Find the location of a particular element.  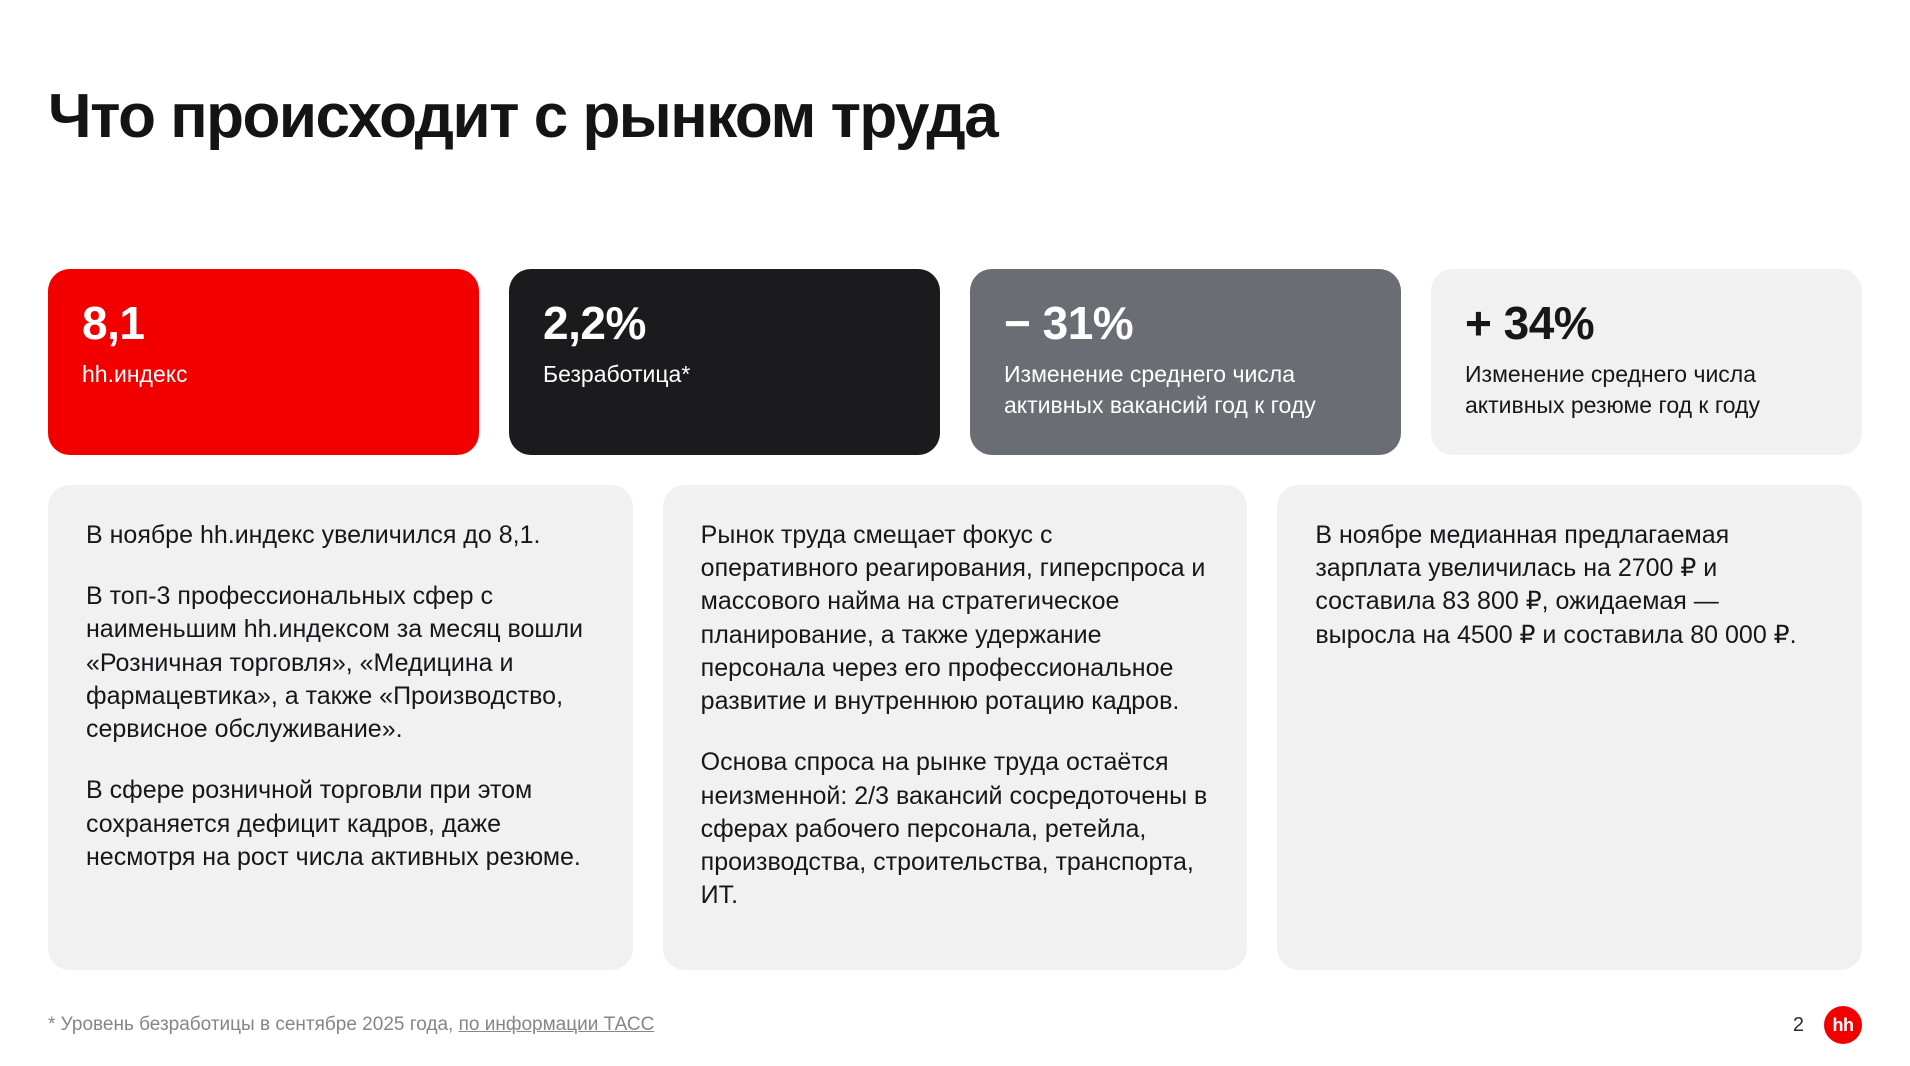

page-title: Что происходит с рынком труда is located at coordinates (523, 116).